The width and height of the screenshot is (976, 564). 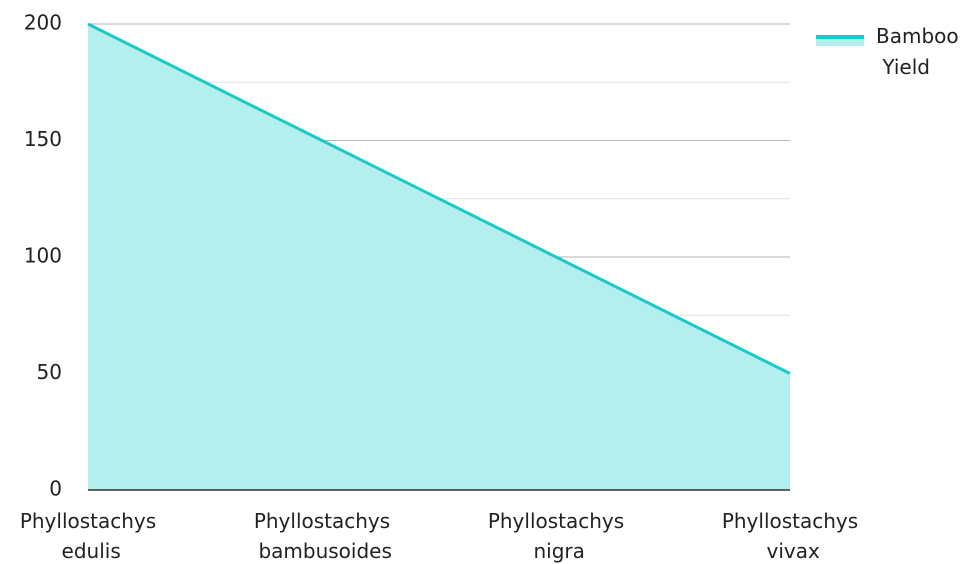 What do you see at coordinates (43, 23) in the screenshot?
I see `y-tick-label: 200` at bounding box center [43, 23].